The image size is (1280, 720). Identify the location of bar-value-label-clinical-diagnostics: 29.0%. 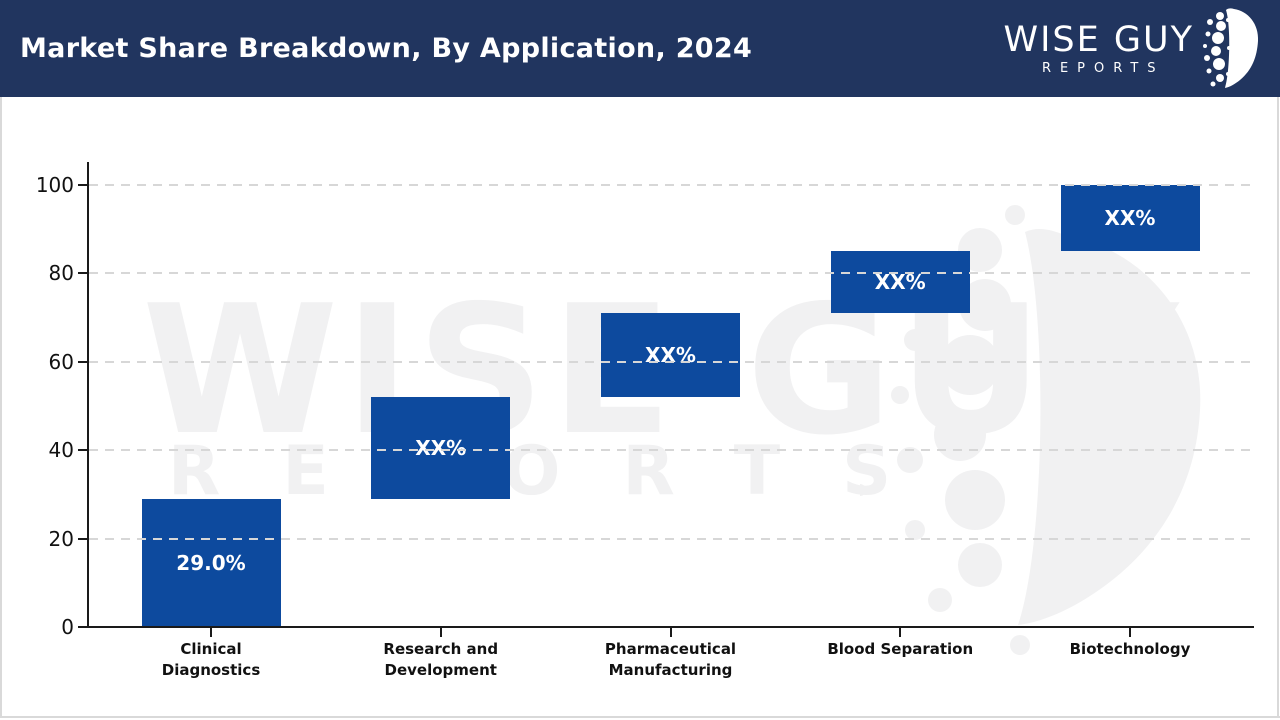
(211, 562).